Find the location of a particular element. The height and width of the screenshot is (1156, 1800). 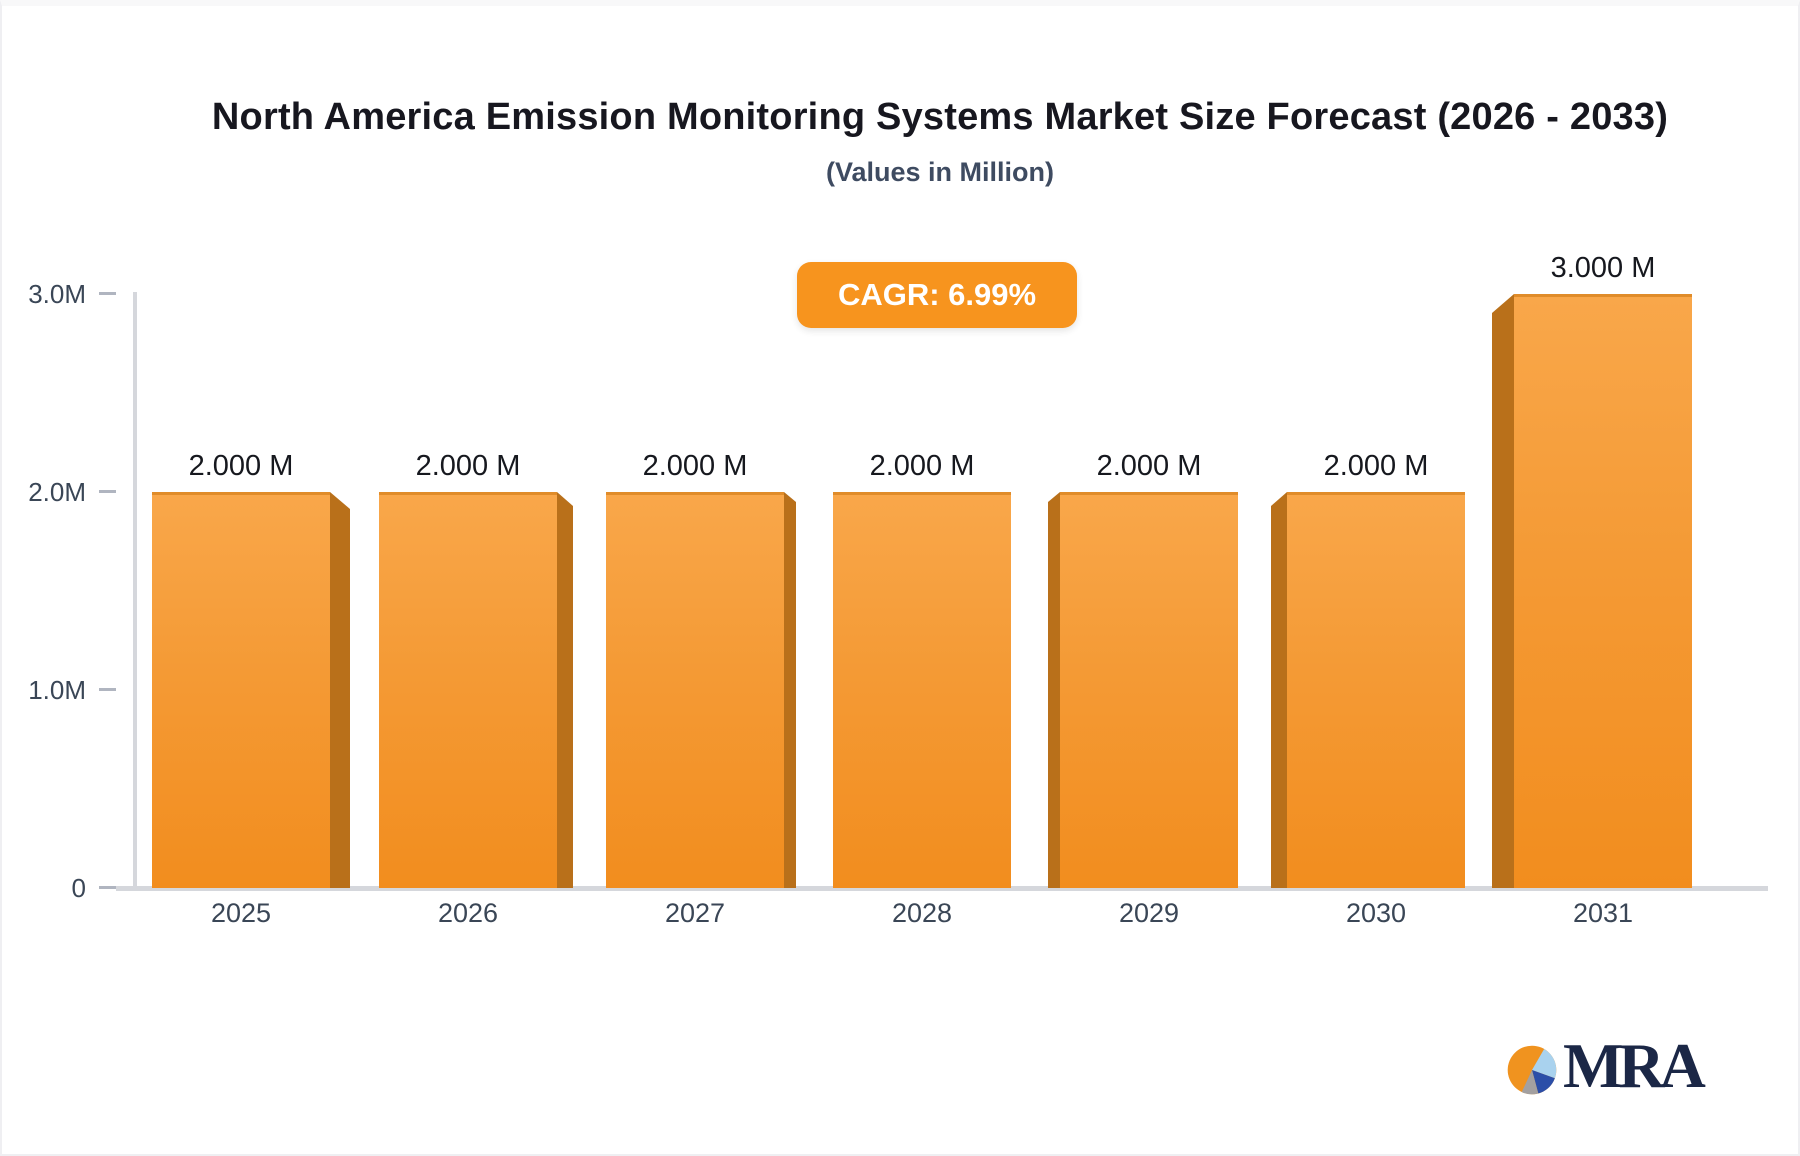

bar-2028 is located at coordinates (922, 690).